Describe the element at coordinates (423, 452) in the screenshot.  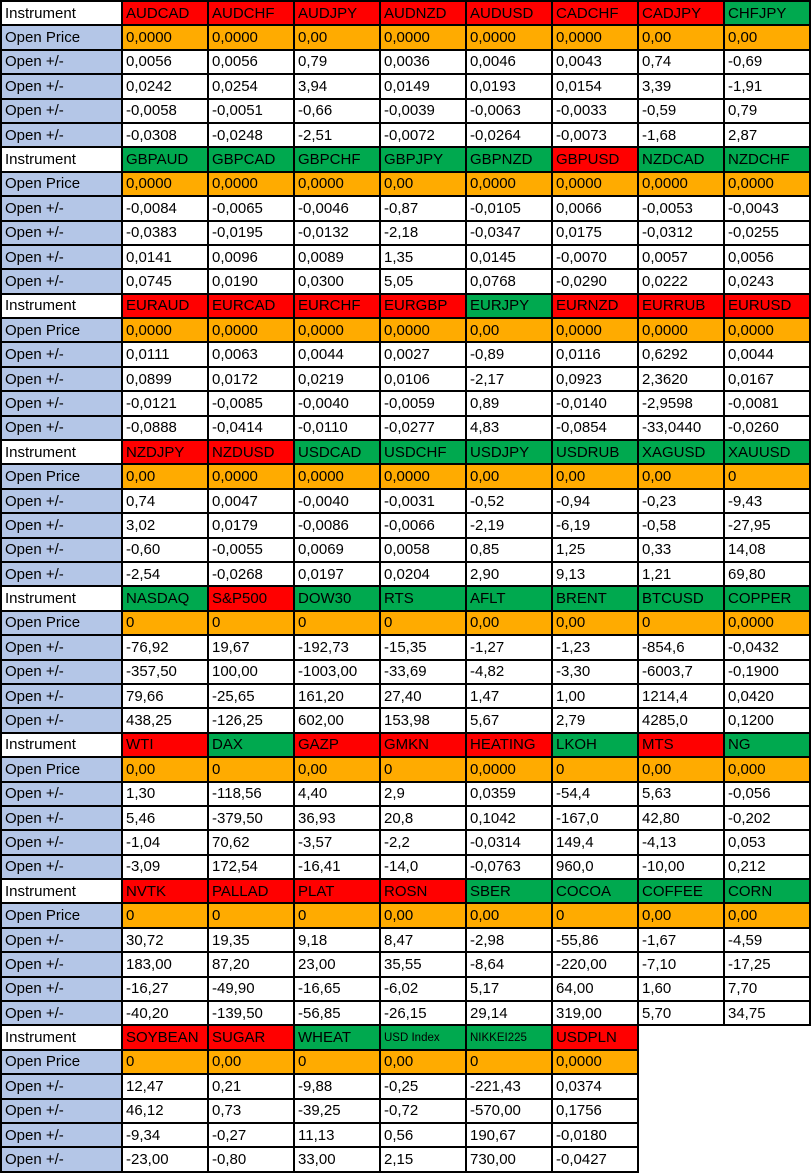
I see `instrument-header-usdchf: USDCHF` at that location.